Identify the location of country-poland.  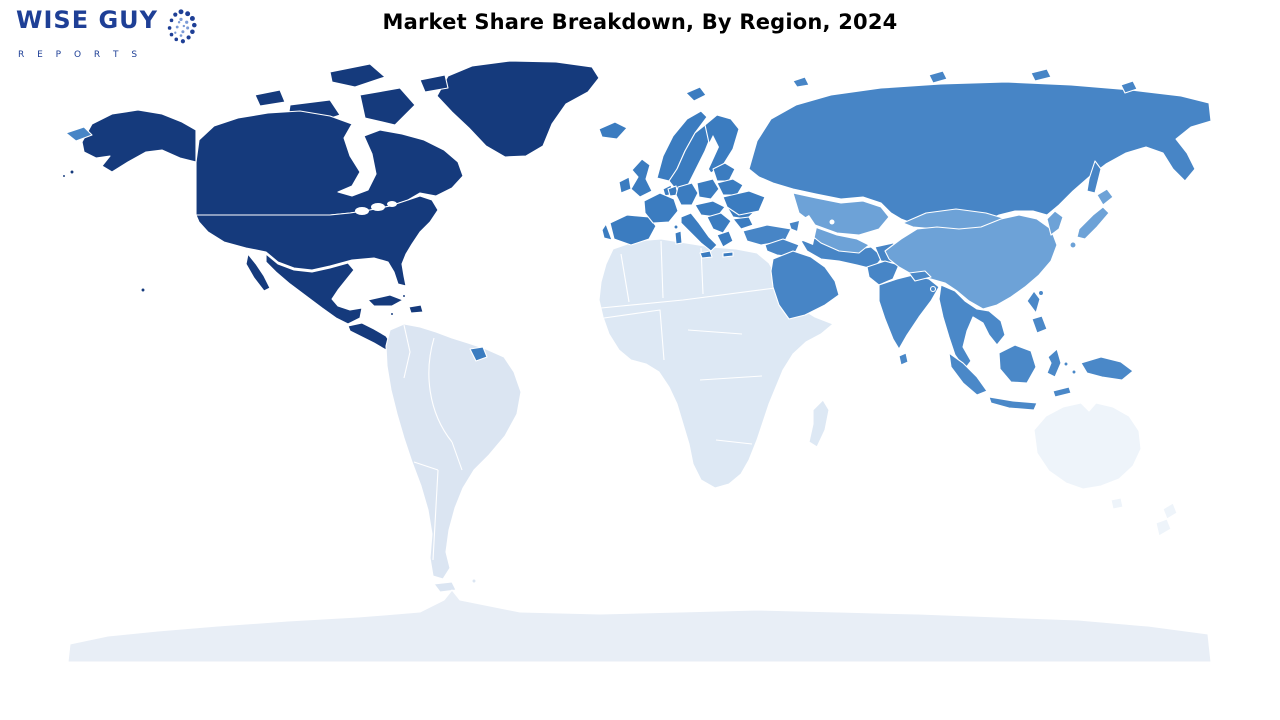
(708, 189).